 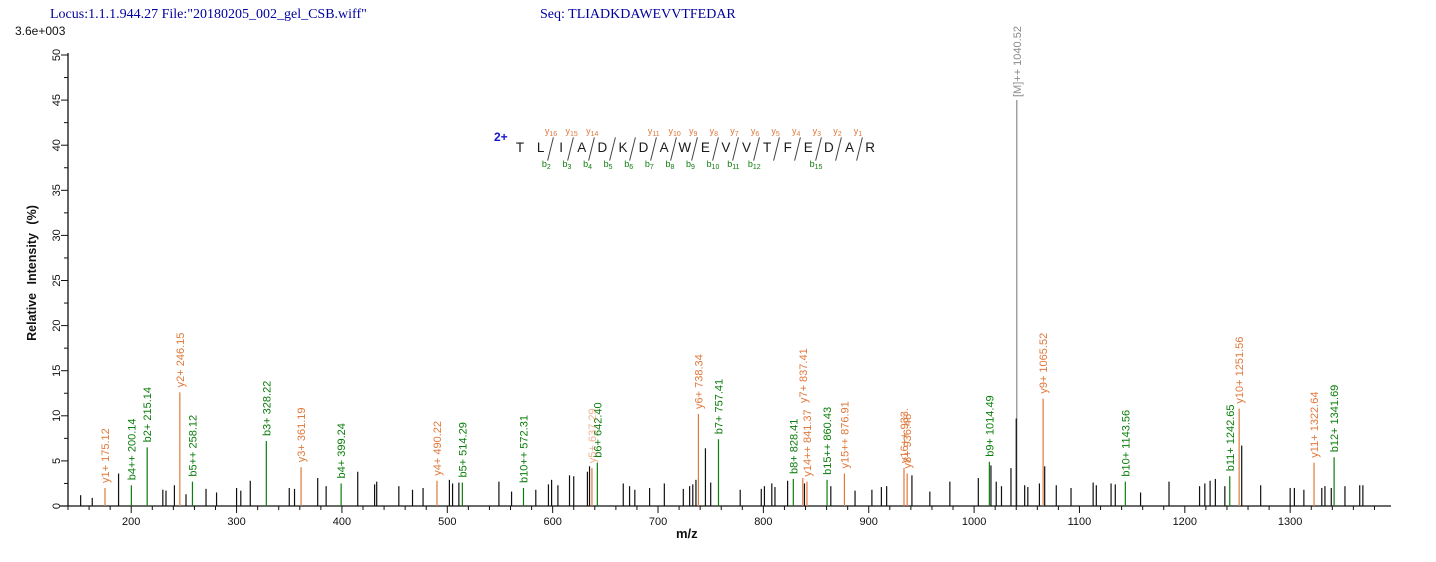 I want to click on peak-label: b15++ 860.43, so click(x=828, y=441).